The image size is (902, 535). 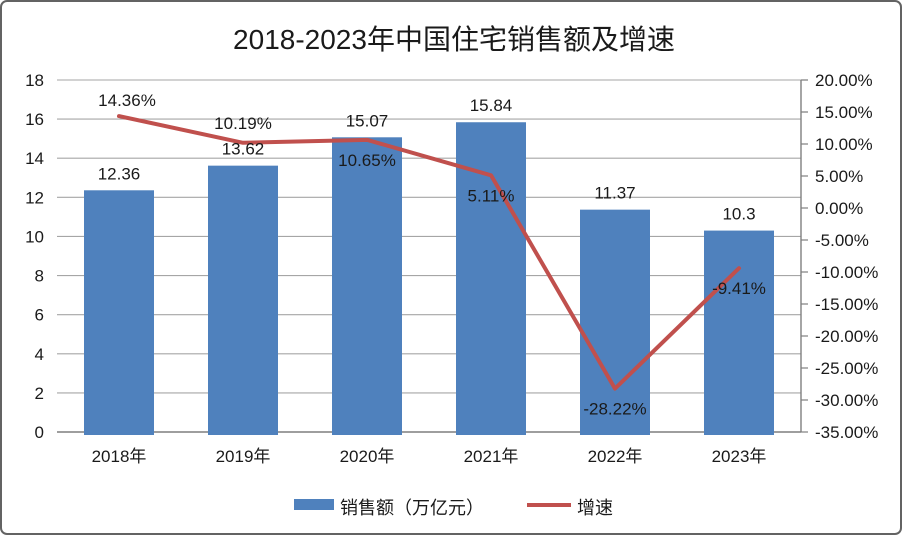 I want to click on left-axis-tick-label-4: 4, so click(x=39, y=354).